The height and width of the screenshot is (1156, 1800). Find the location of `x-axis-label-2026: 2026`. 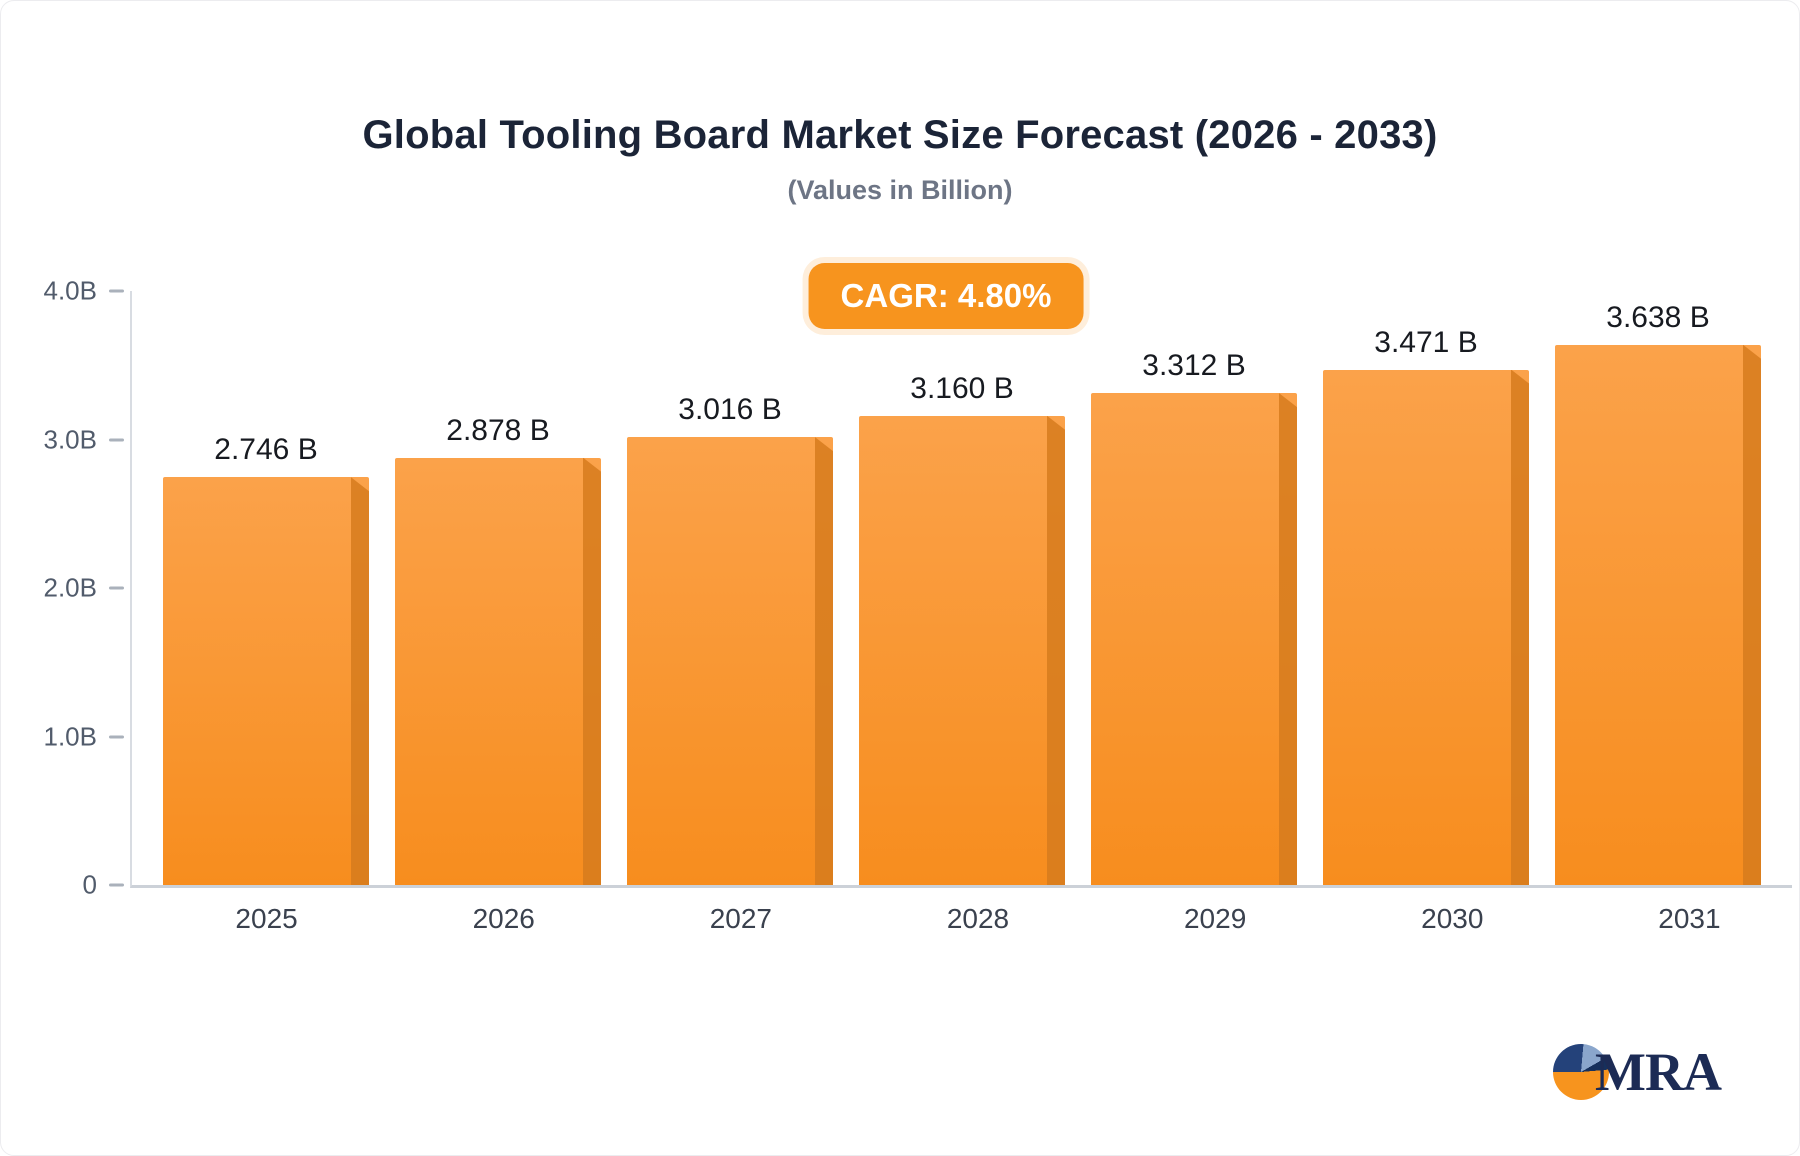

x-axis-label-2026: 2026 is located at coordinates (503, 918).